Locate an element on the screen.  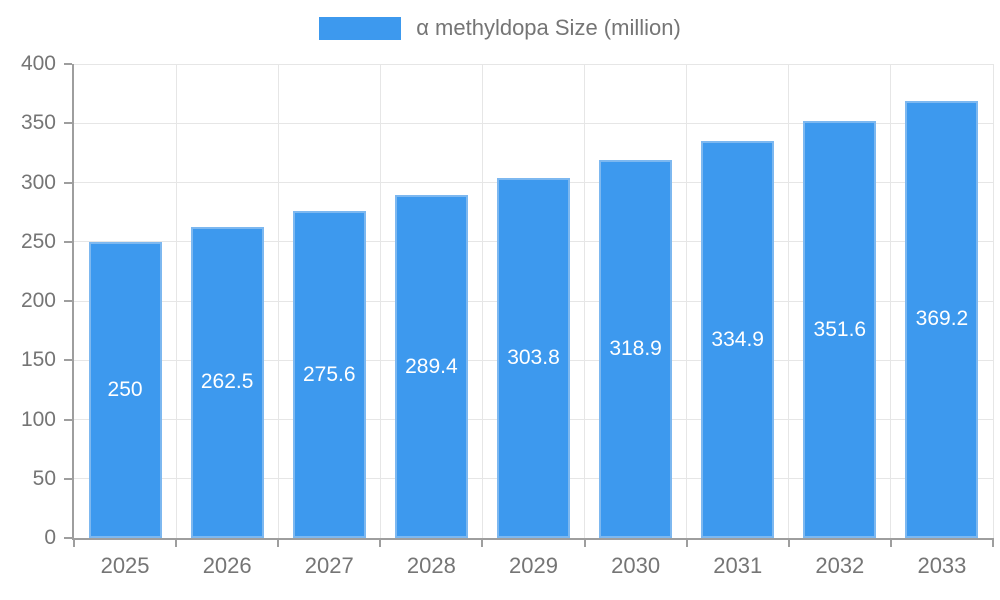
legend-label: α methyldopa Size (million) is located at coordinates (548, 27).